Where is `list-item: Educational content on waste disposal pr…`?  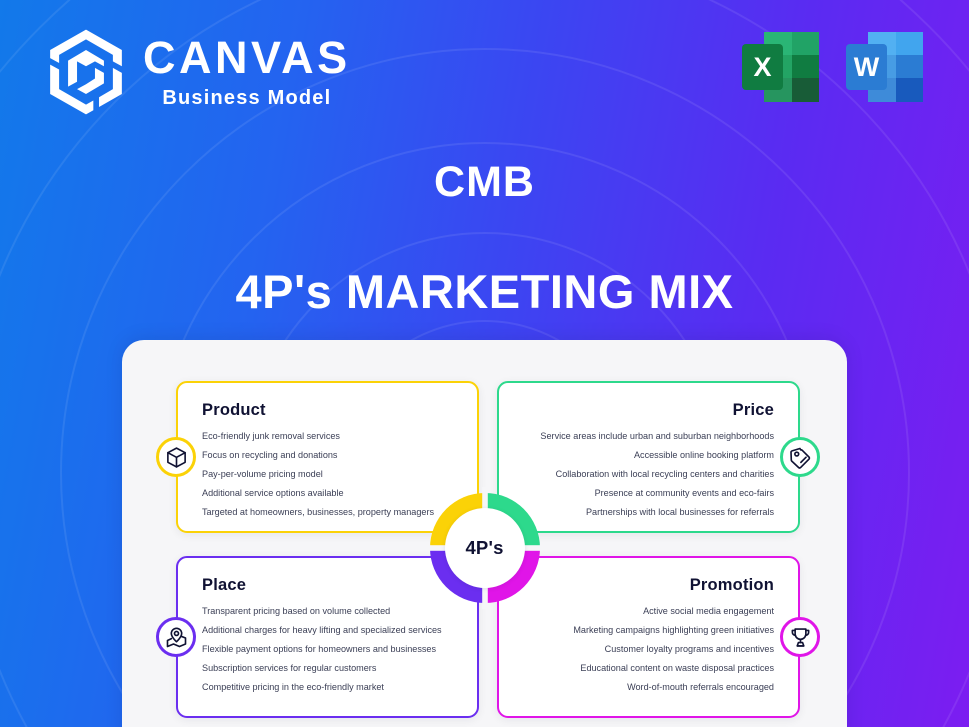 list-item: Educational content on waste disposal pr… is located at coordinates (677, 668).